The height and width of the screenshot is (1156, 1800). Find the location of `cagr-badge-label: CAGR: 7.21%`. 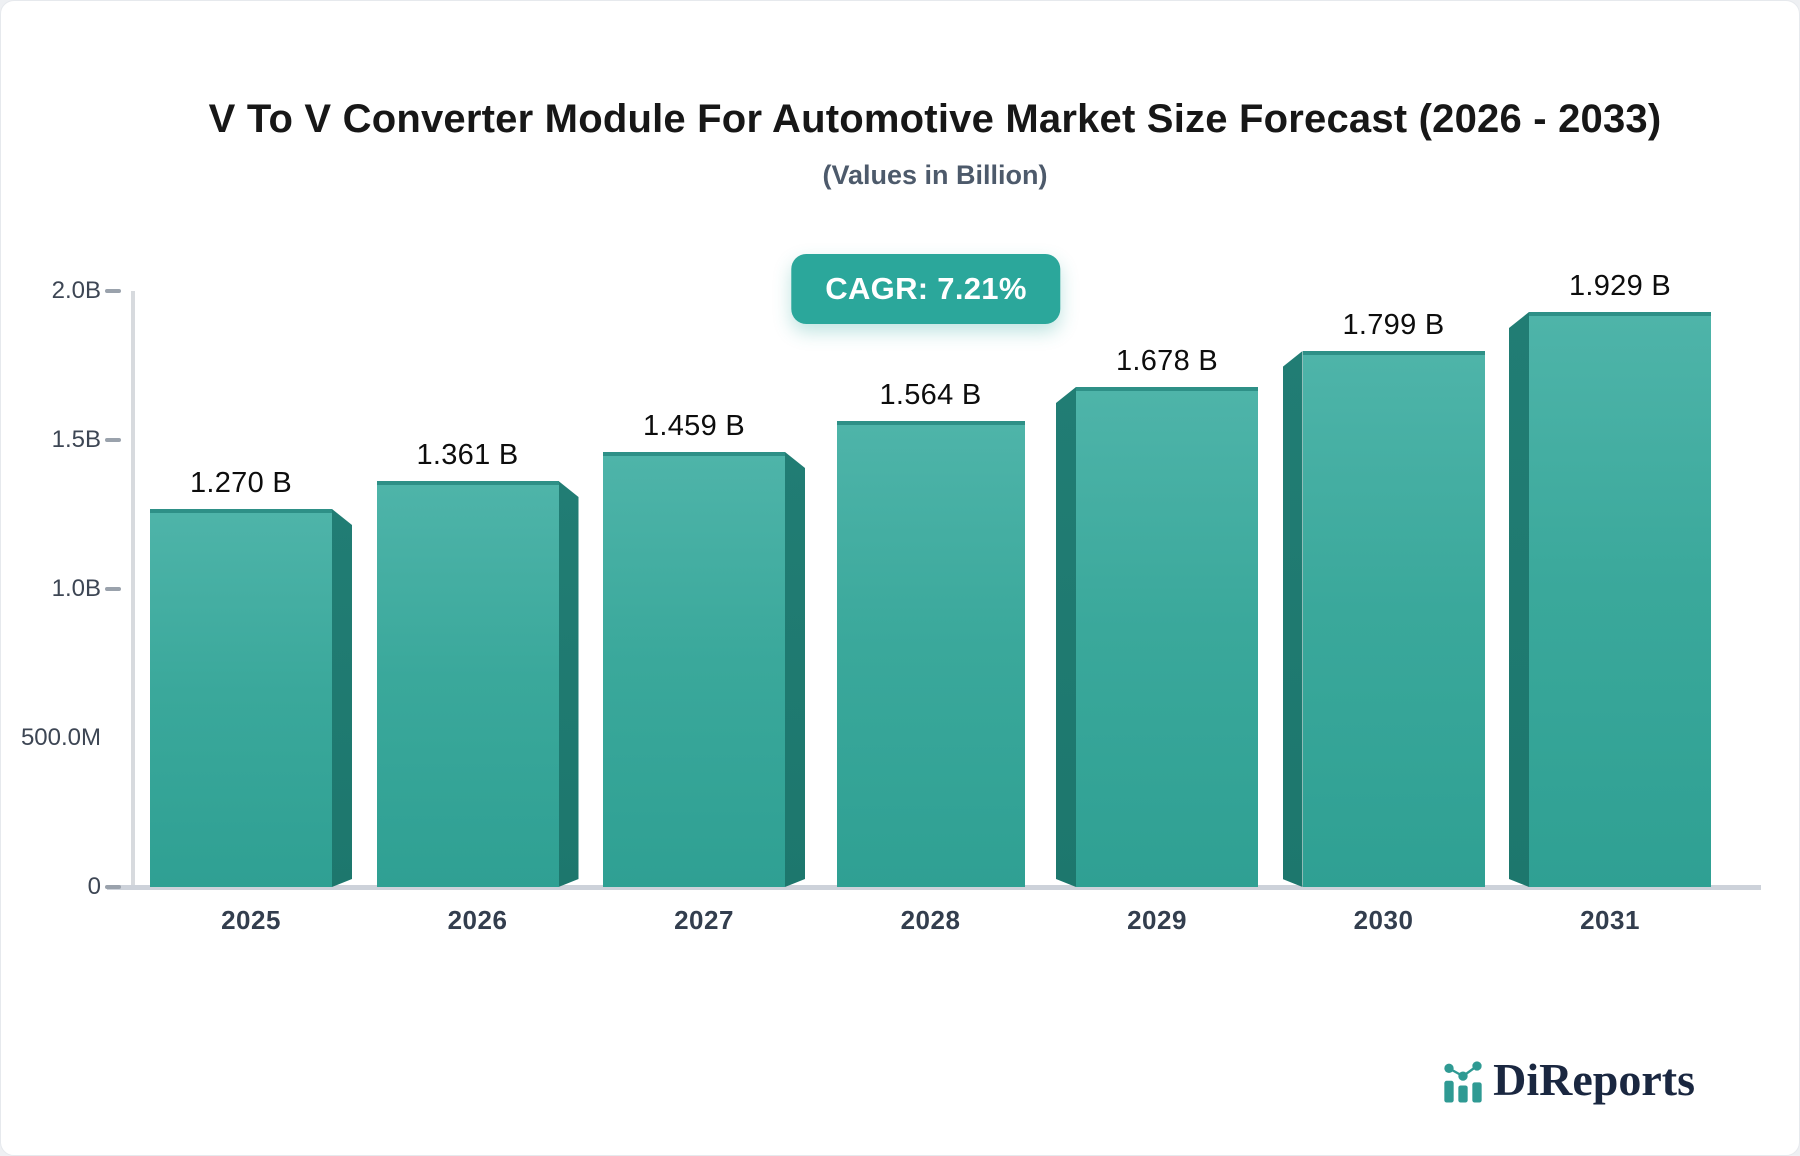

cagr-badge-label: CAGR: 7.21% is located at coordinates (926, 288).